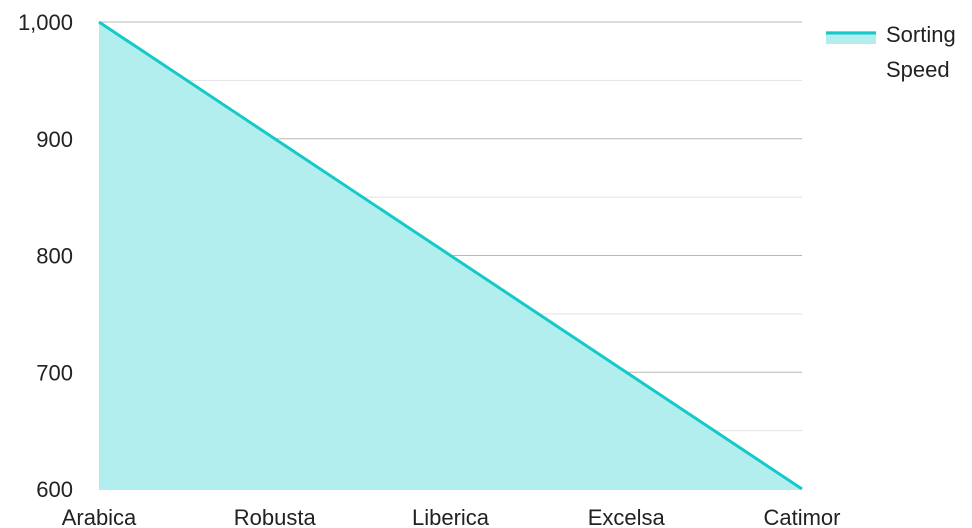 Image resolution: width=972 pixels, height=528 pixels. Describe the element at coordinates (45, 22) in the screenshot. I see `y-tick-label: 1,000` at that location.